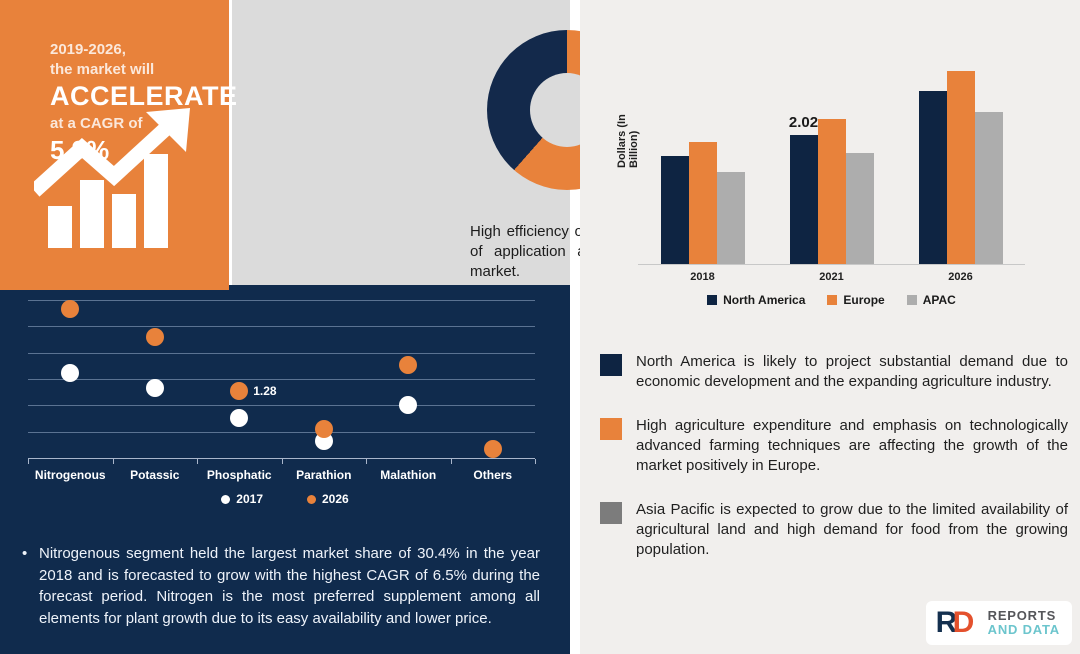  I want to click on bar-legend-label: Europe, so click(864, 300).